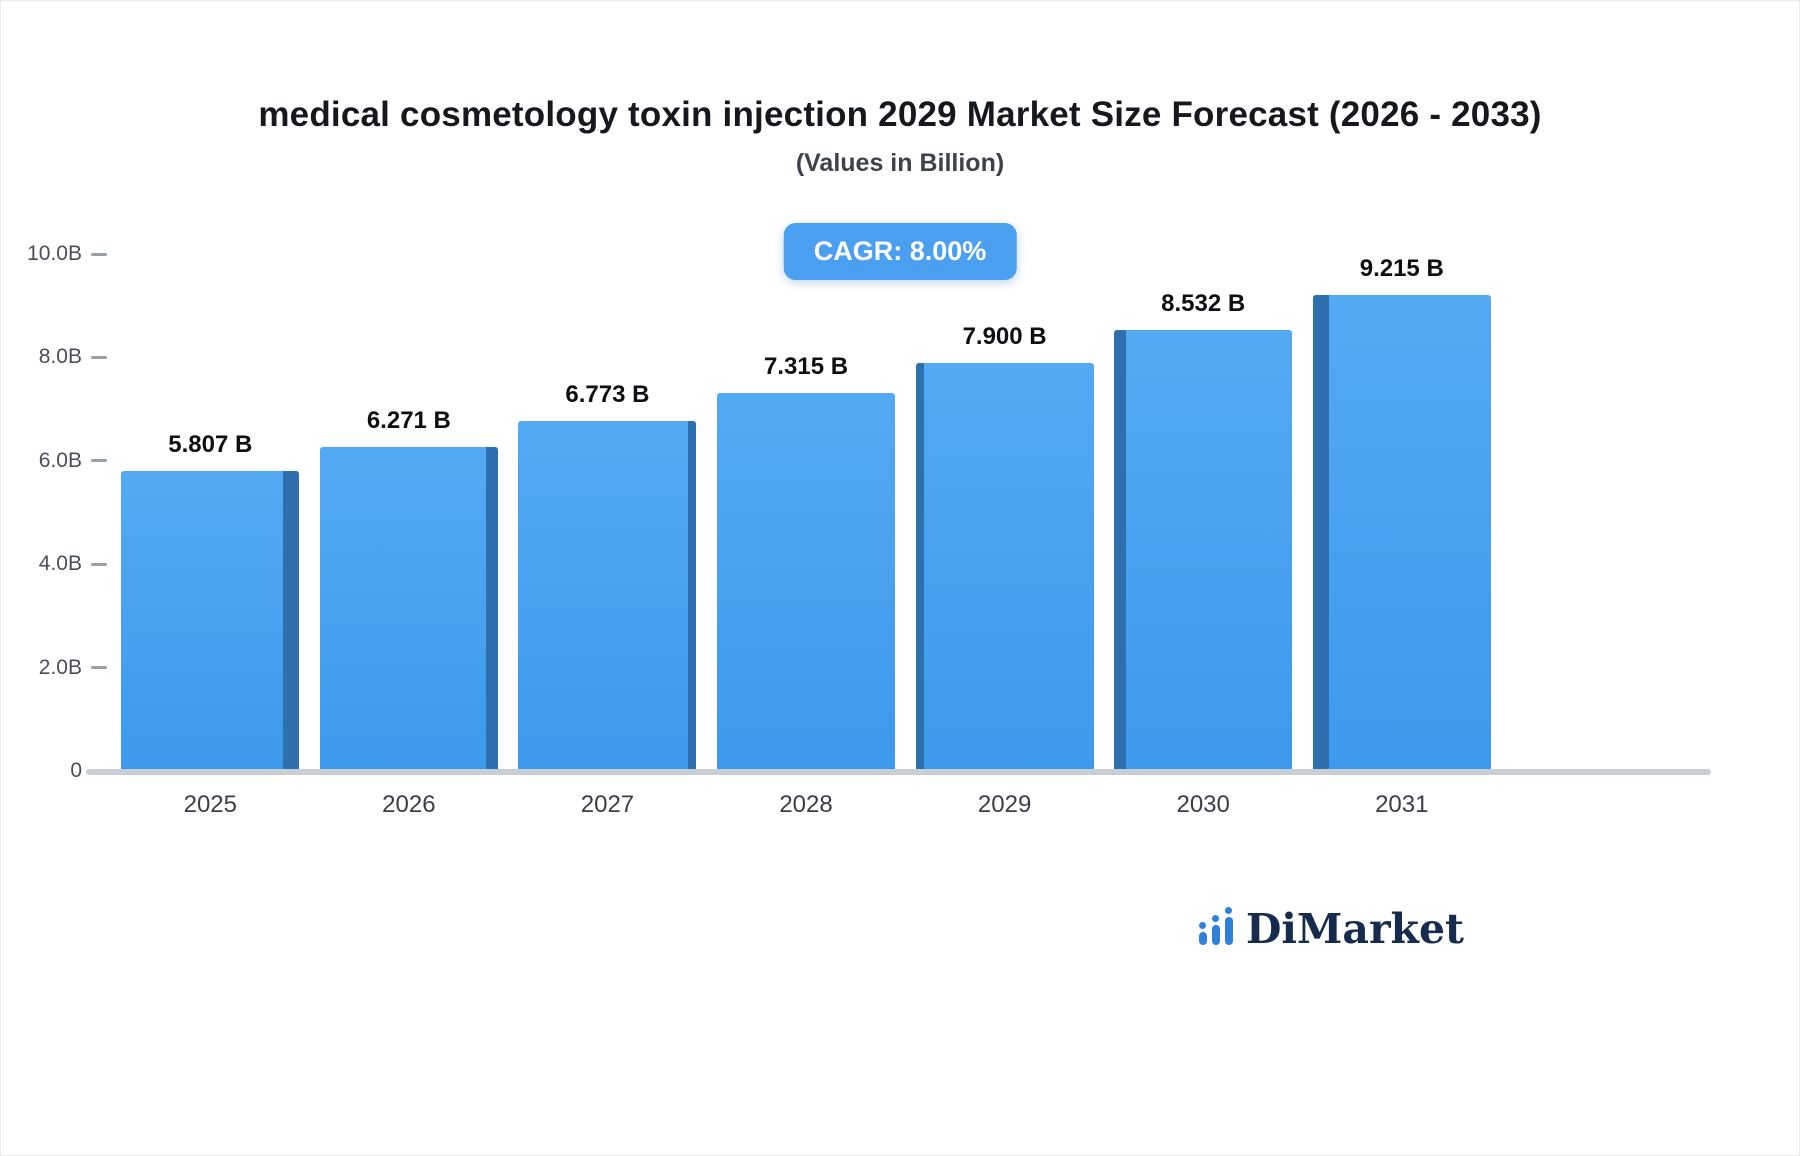 The image size is (1800, 1156). Describe the element at coordinates (1004, 566) in the screenshot. I see `bar-2029` at that location.